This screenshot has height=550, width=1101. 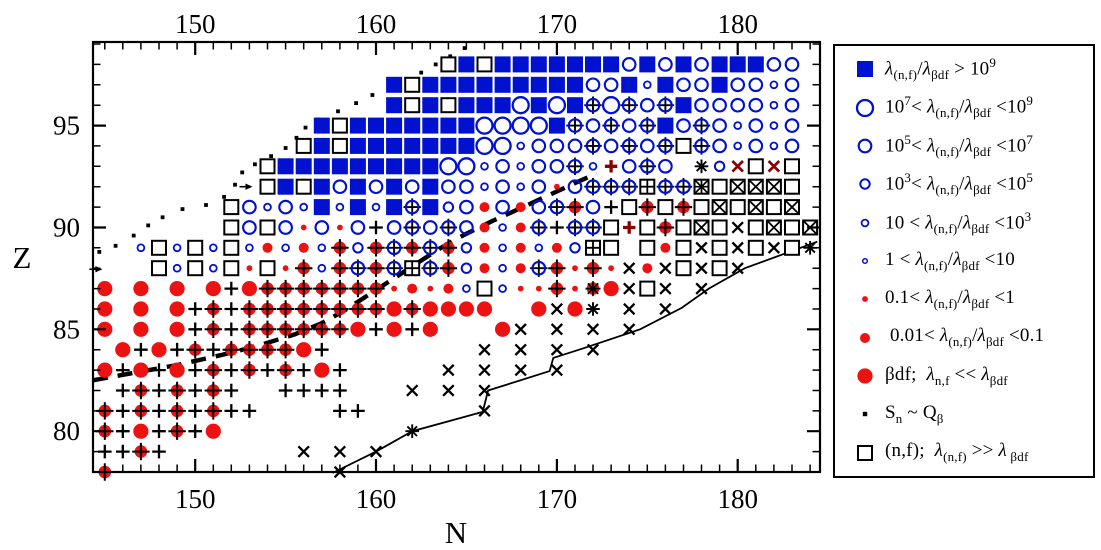 What do you see at coordinates (865, 184) in the screenshot?
I see `legend-symbol-c3` at bounding box center [865, 184].